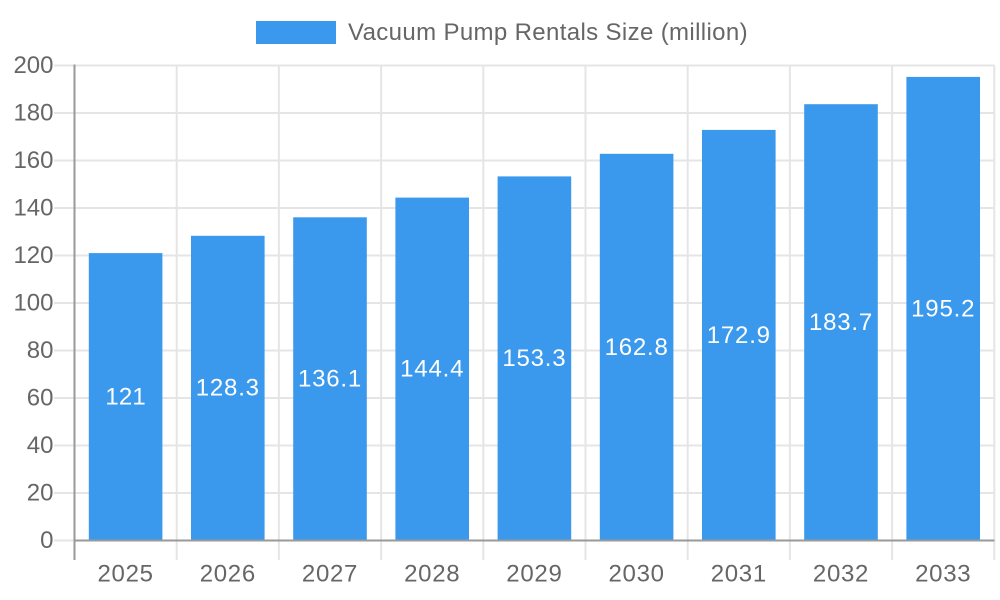 The width and height of the screenshot is (1000, 600). I want to click on svg-text: 2031, so click(739, 574).